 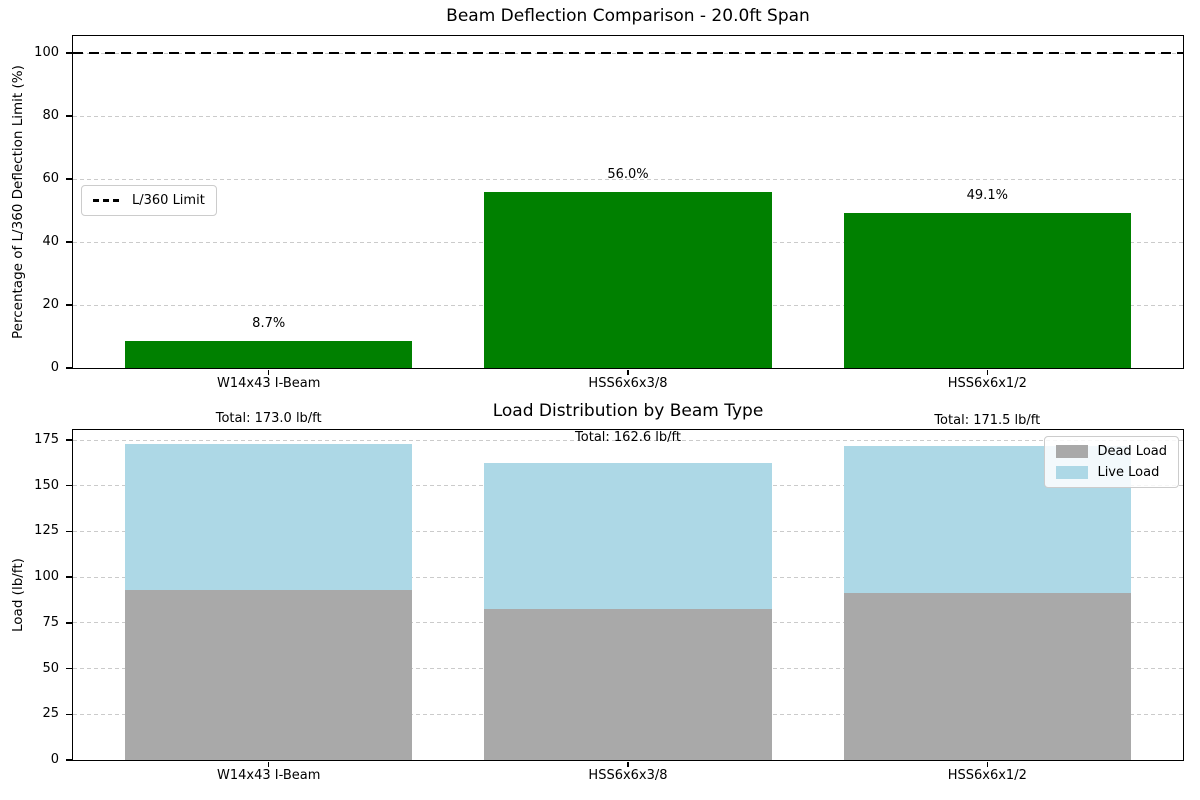 I want to click on legend-label: L/360 Limit, so click(x=168, y=200).